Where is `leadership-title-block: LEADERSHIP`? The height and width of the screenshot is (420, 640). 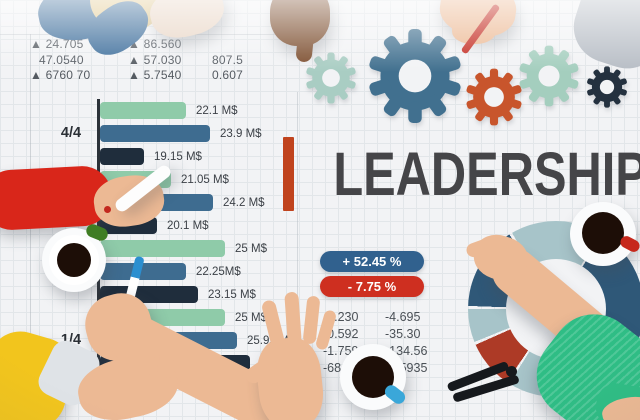 leadership-title-block: LEADERSHIP is located at coordinates (461, 174).